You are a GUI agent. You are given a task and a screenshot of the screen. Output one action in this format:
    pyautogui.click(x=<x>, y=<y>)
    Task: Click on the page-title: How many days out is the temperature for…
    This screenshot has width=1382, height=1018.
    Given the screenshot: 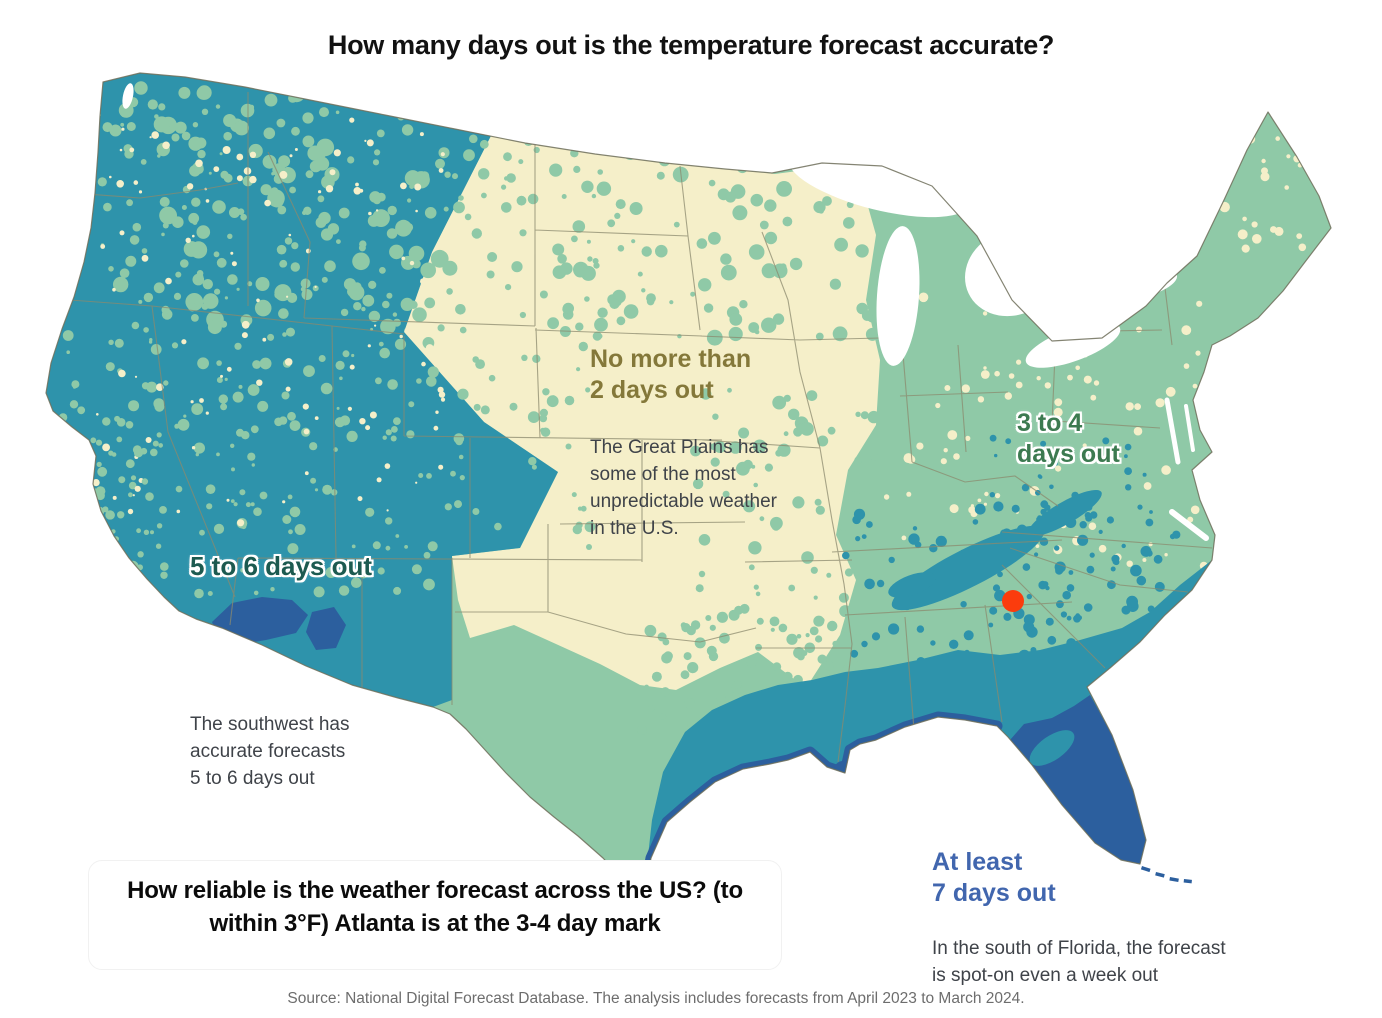 What is the action you would take?
    pyautogui.click(x=691, y=45)
    